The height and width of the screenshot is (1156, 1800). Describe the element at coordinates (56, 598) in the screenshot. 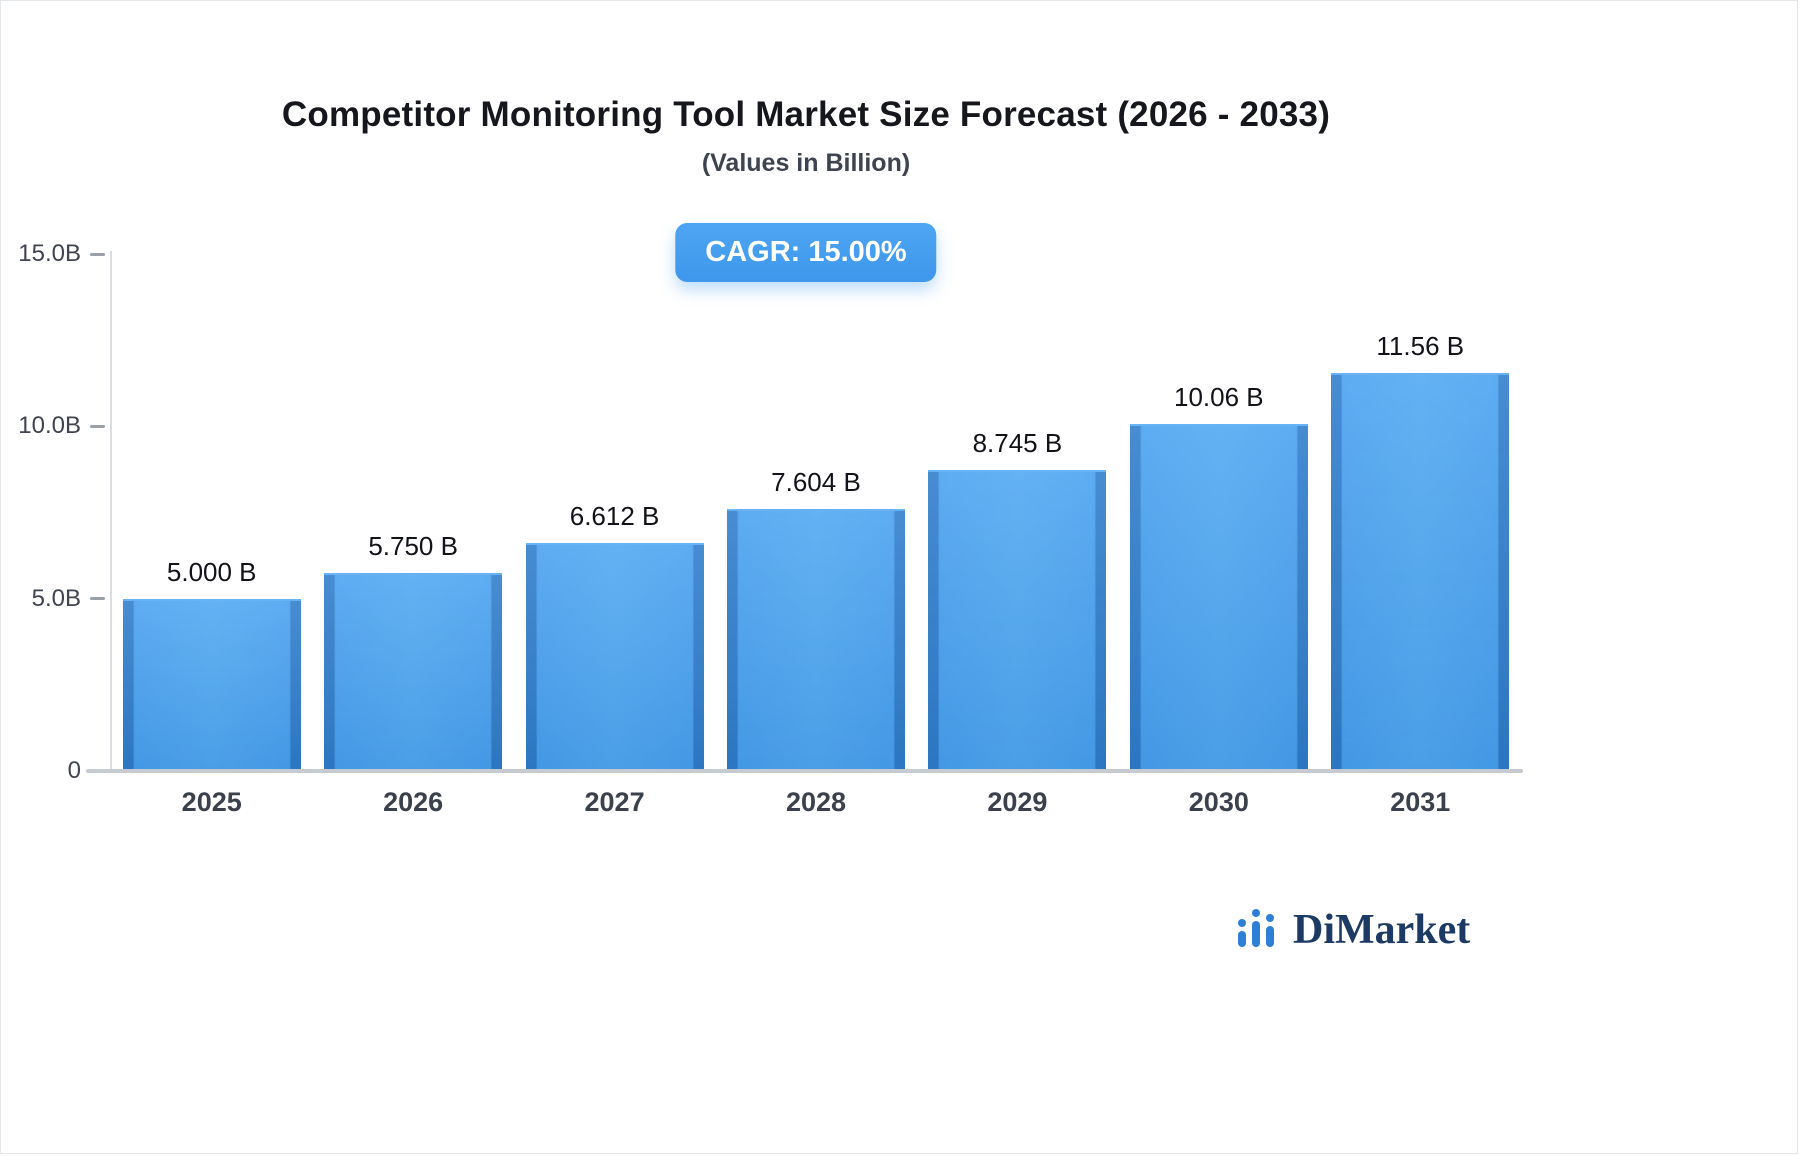

I see `y-axis-label: 5.0B` at that location.